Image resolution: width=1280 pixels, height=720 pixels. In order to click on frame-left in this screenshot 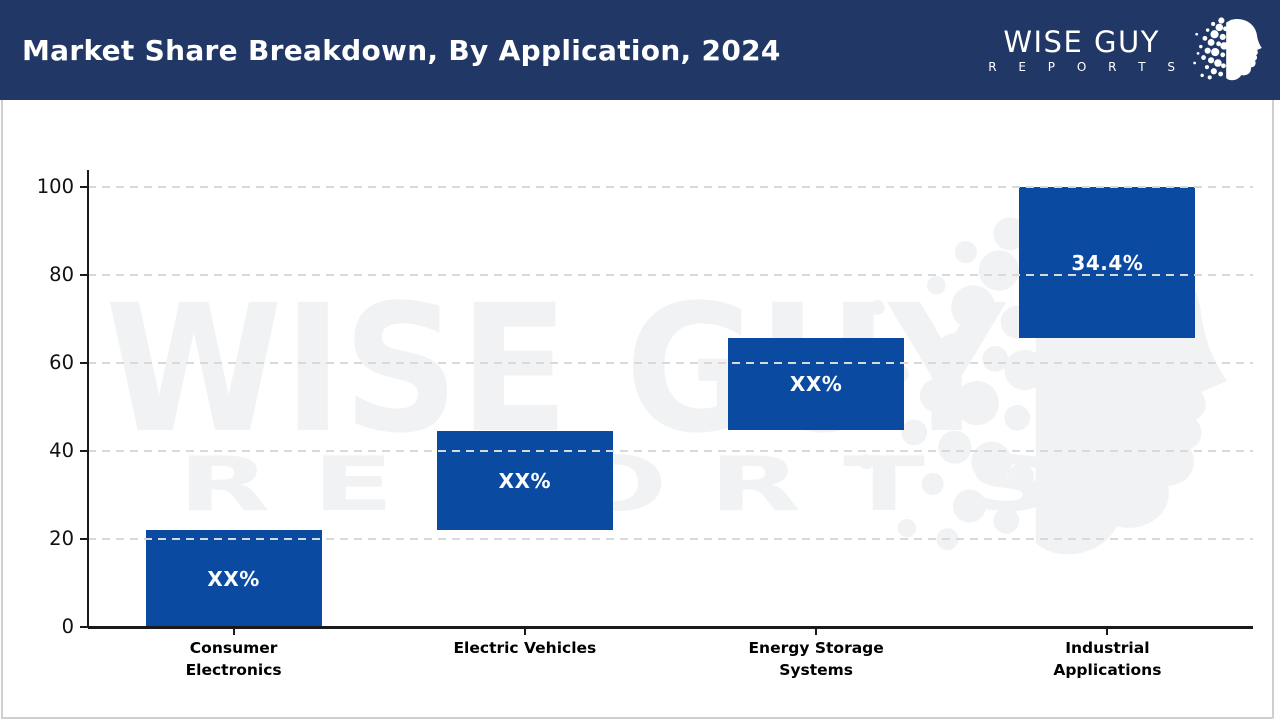, I will do `click(2, 409)`.